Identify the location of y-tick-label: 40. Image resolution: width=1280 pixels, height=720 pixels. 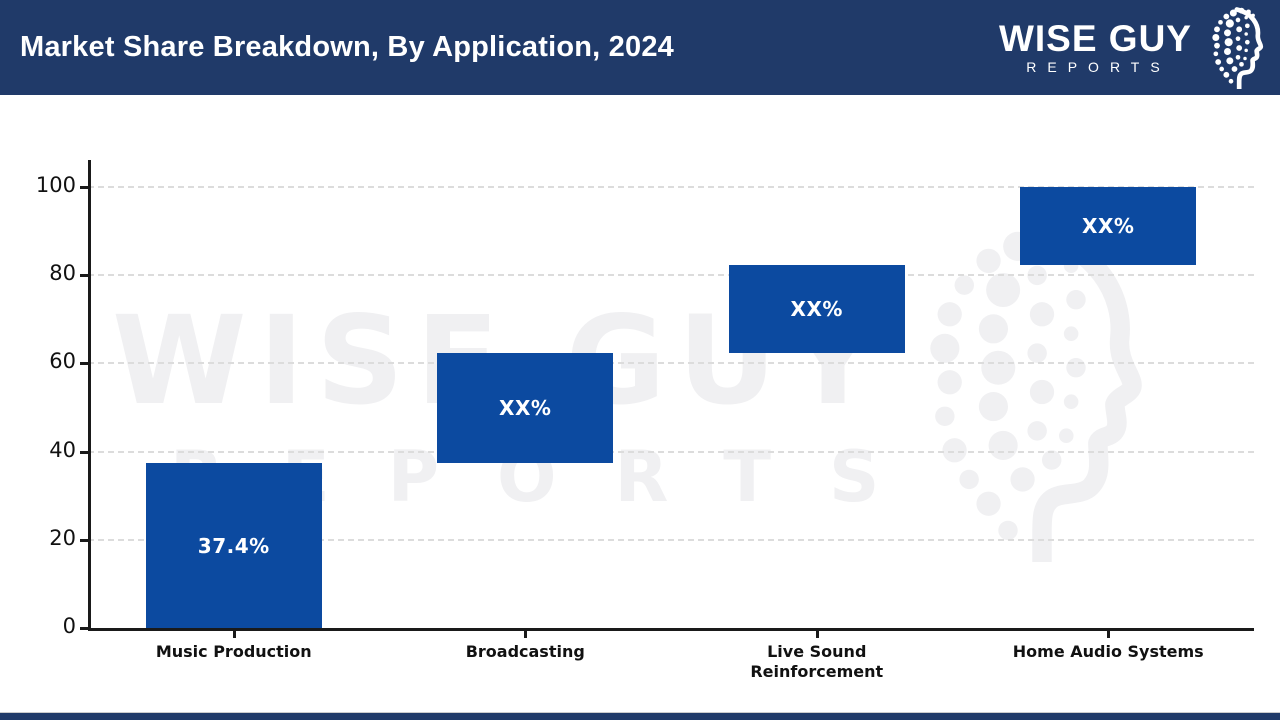
(62, 449).